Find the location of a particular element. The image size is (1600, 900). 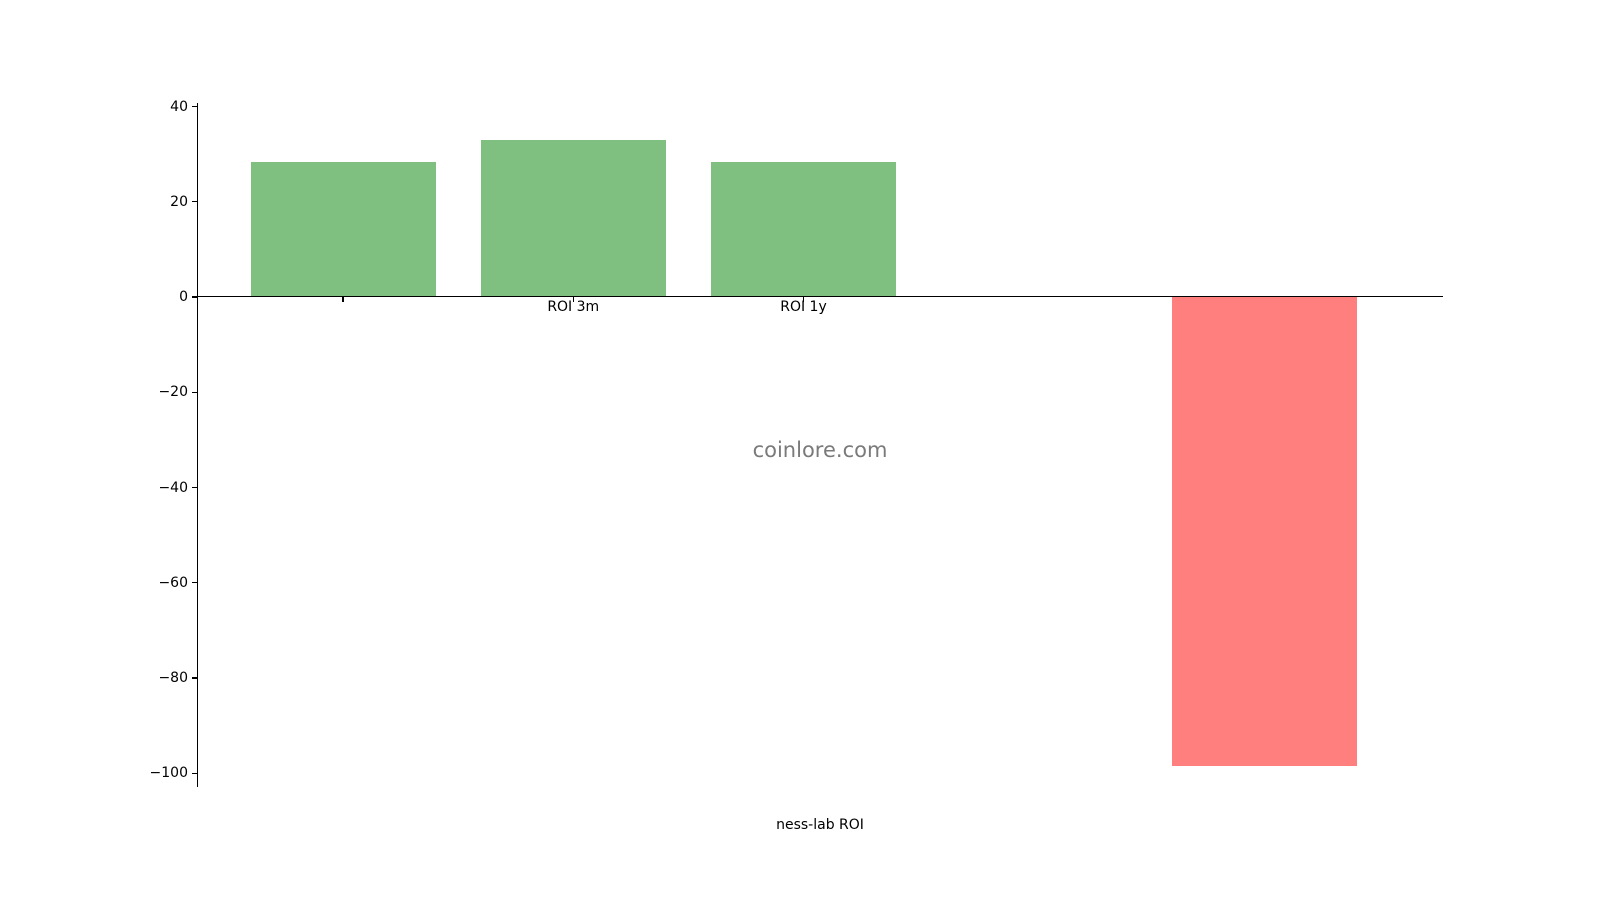

y-axis is located at coordinates (198, 445).